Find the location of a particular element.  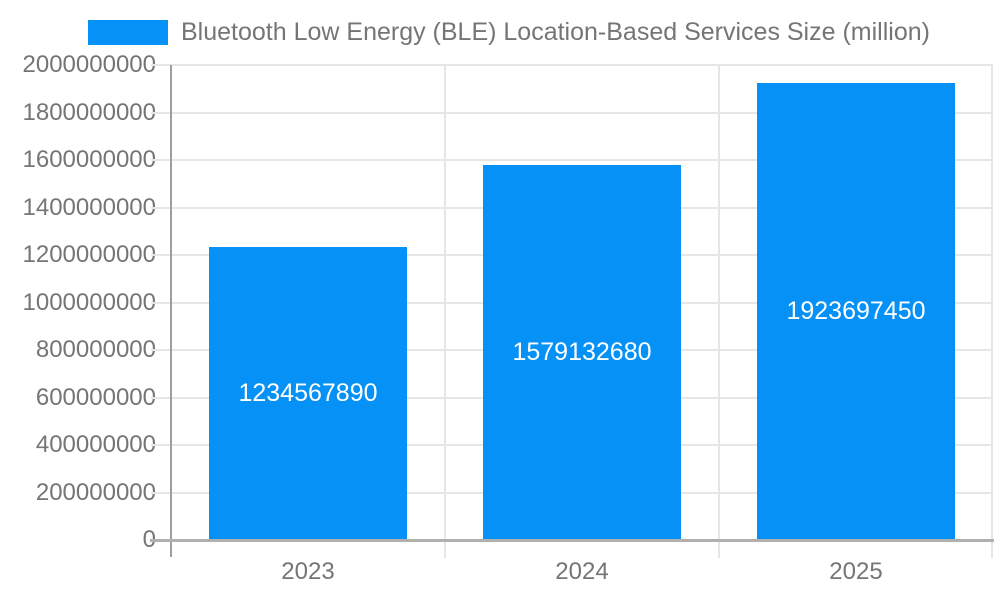

y-tick-label: 0 is located at coordinates (149, 540).